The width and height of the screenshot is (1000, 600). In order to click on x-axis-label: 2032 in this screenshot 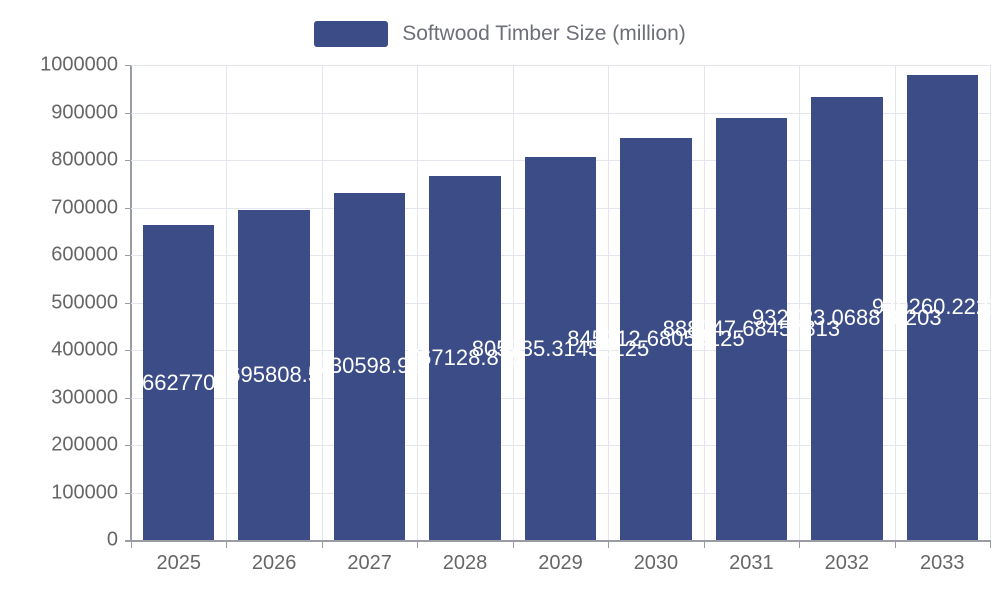, I will do `click(847, 563)`.